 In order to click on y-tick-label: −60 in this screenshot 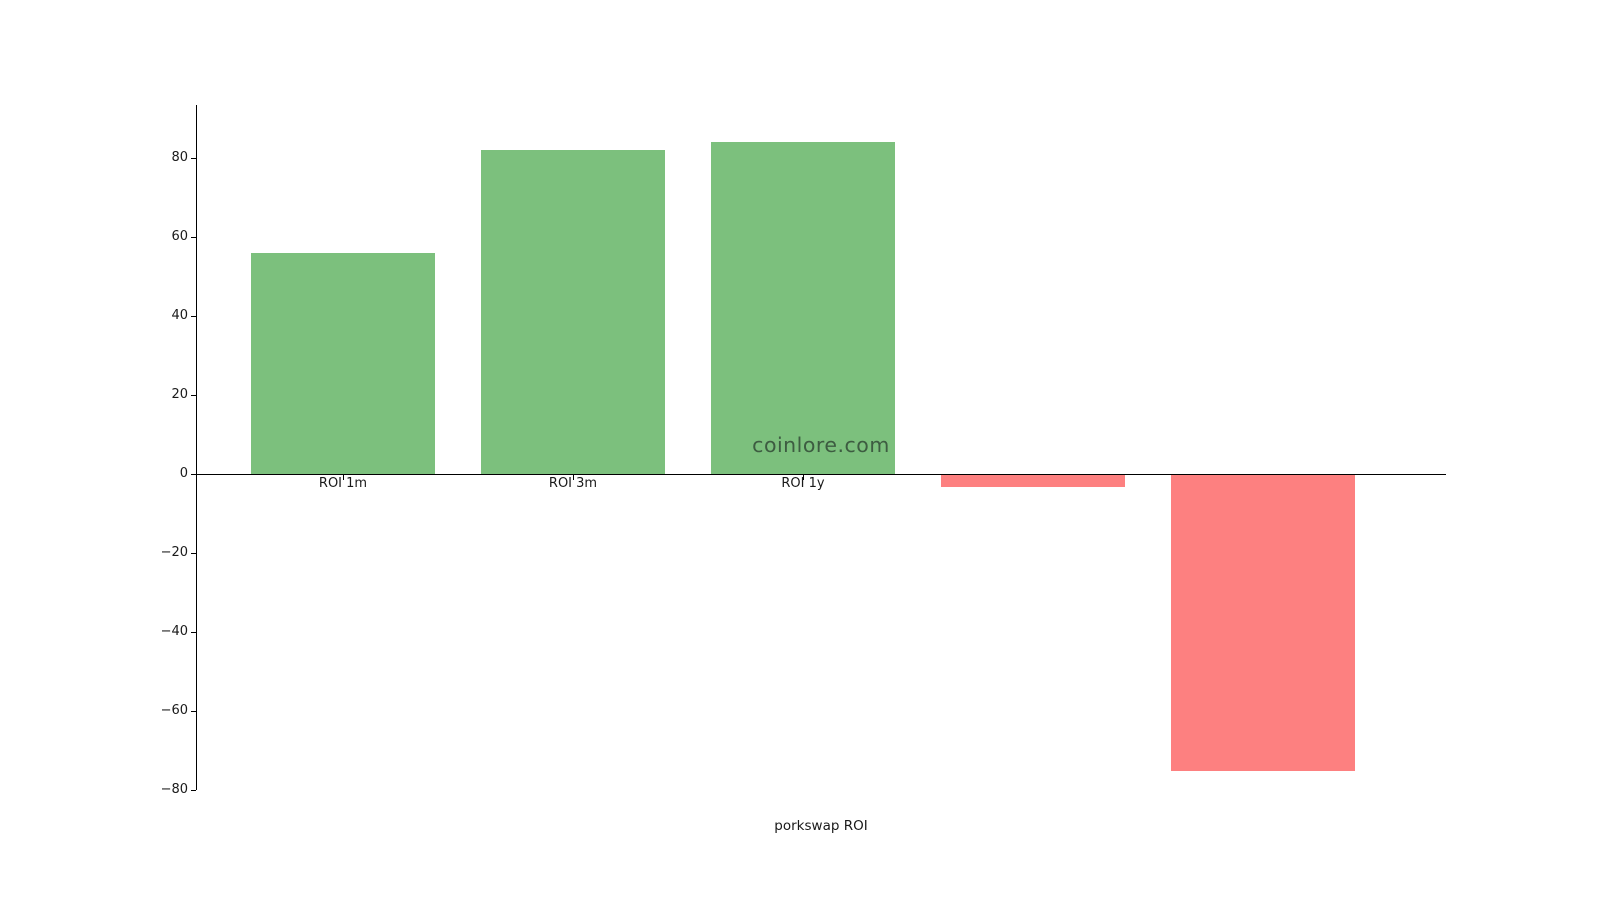, I will do `click(174, 710)`.